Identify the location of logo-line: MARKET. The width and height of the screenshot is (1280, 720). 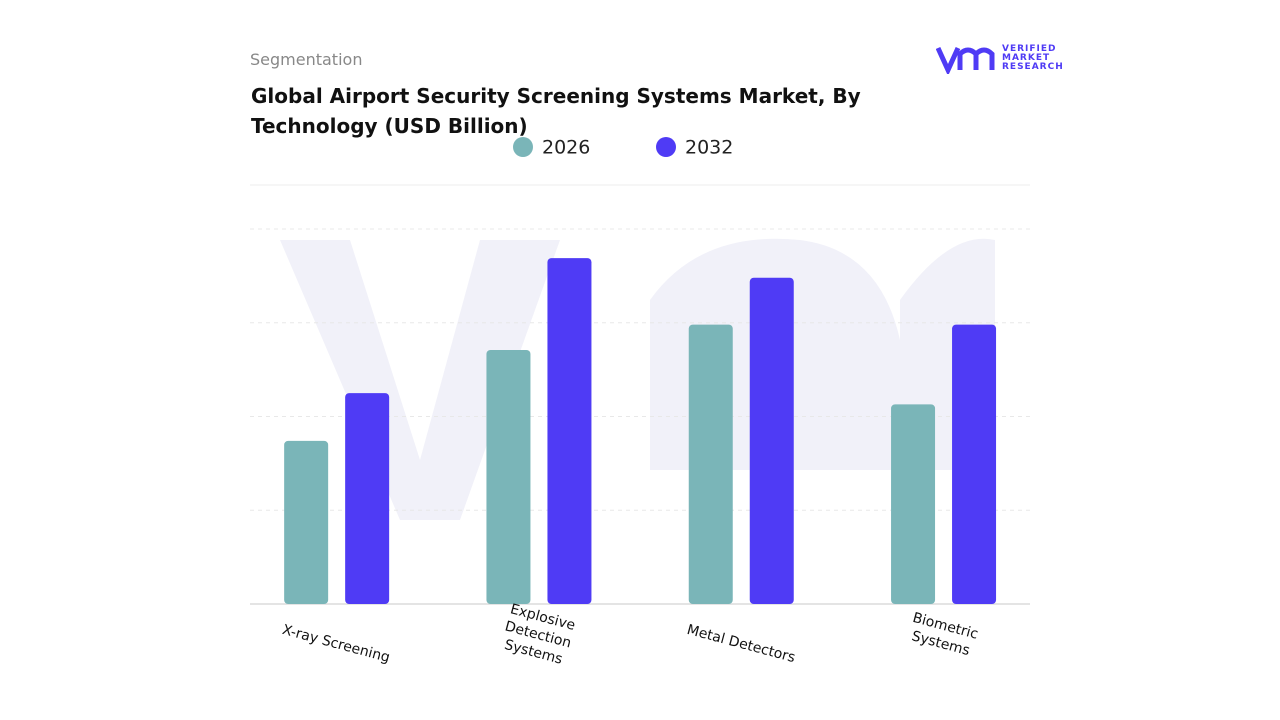
(1026, 58).